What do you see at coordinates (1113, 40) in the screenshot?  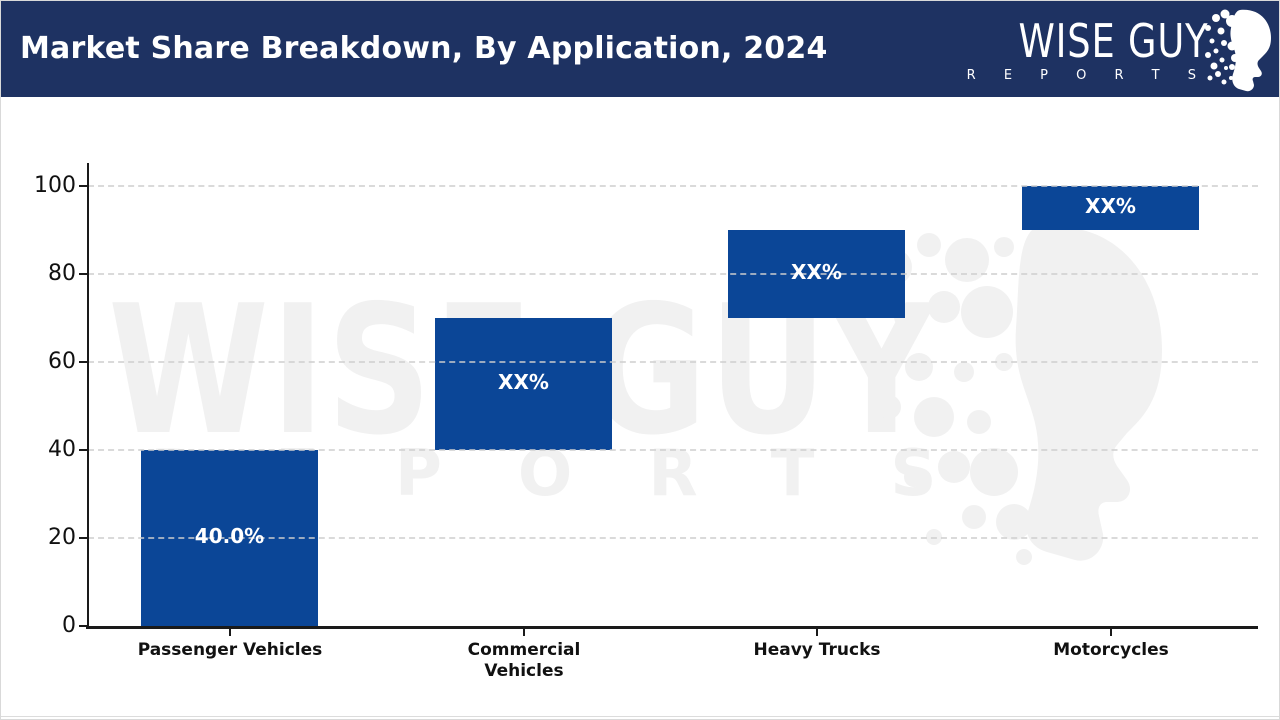 I see `logo-wiseguy-label: WISE GUY` at bounding box center [1113, 40].